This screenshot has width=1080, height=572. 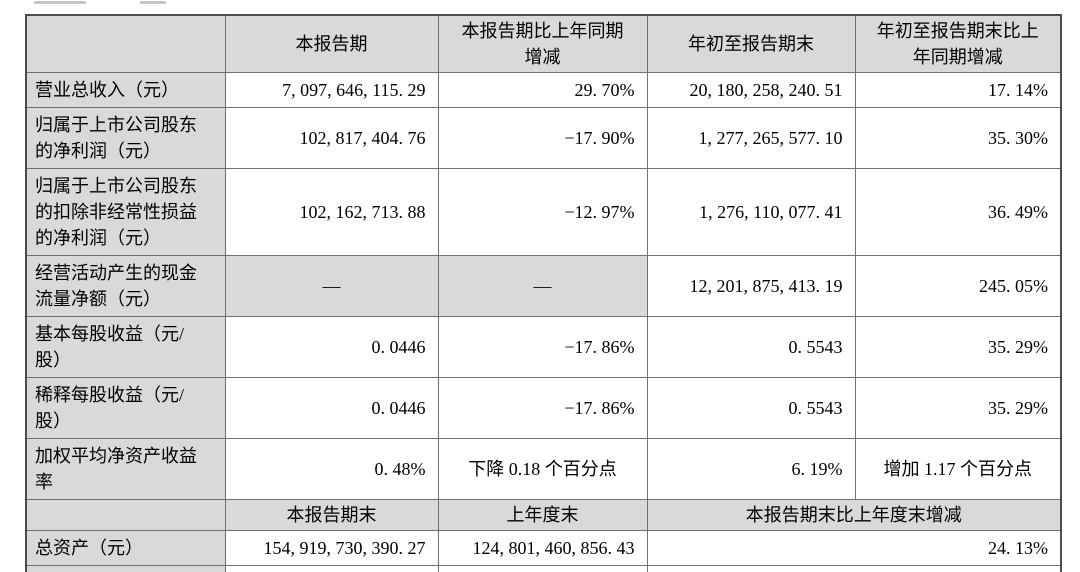 I want to click on header-current-yoy: 本报告期比上年同期增减, so click(x=542, y=43).